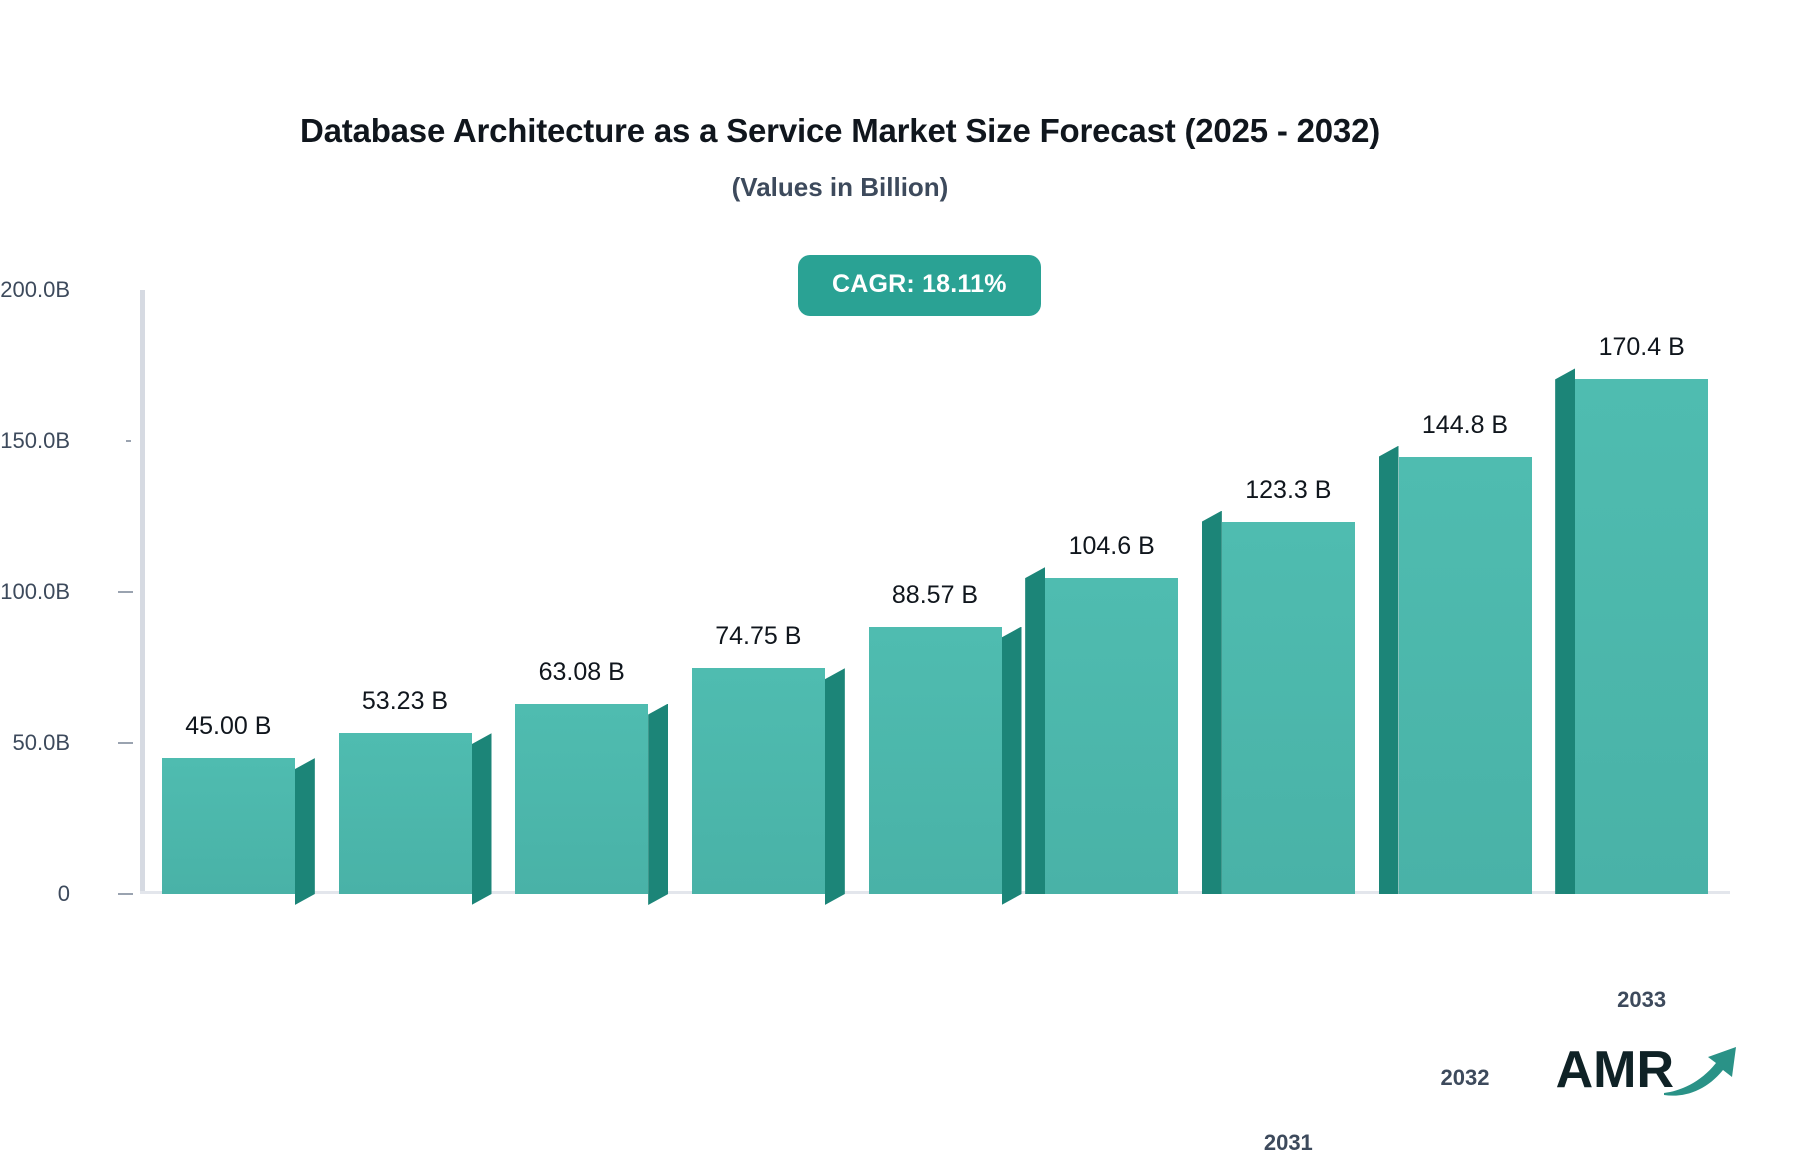  I want to click on bar-value-label: 123.3 B, so click(1288, 489).